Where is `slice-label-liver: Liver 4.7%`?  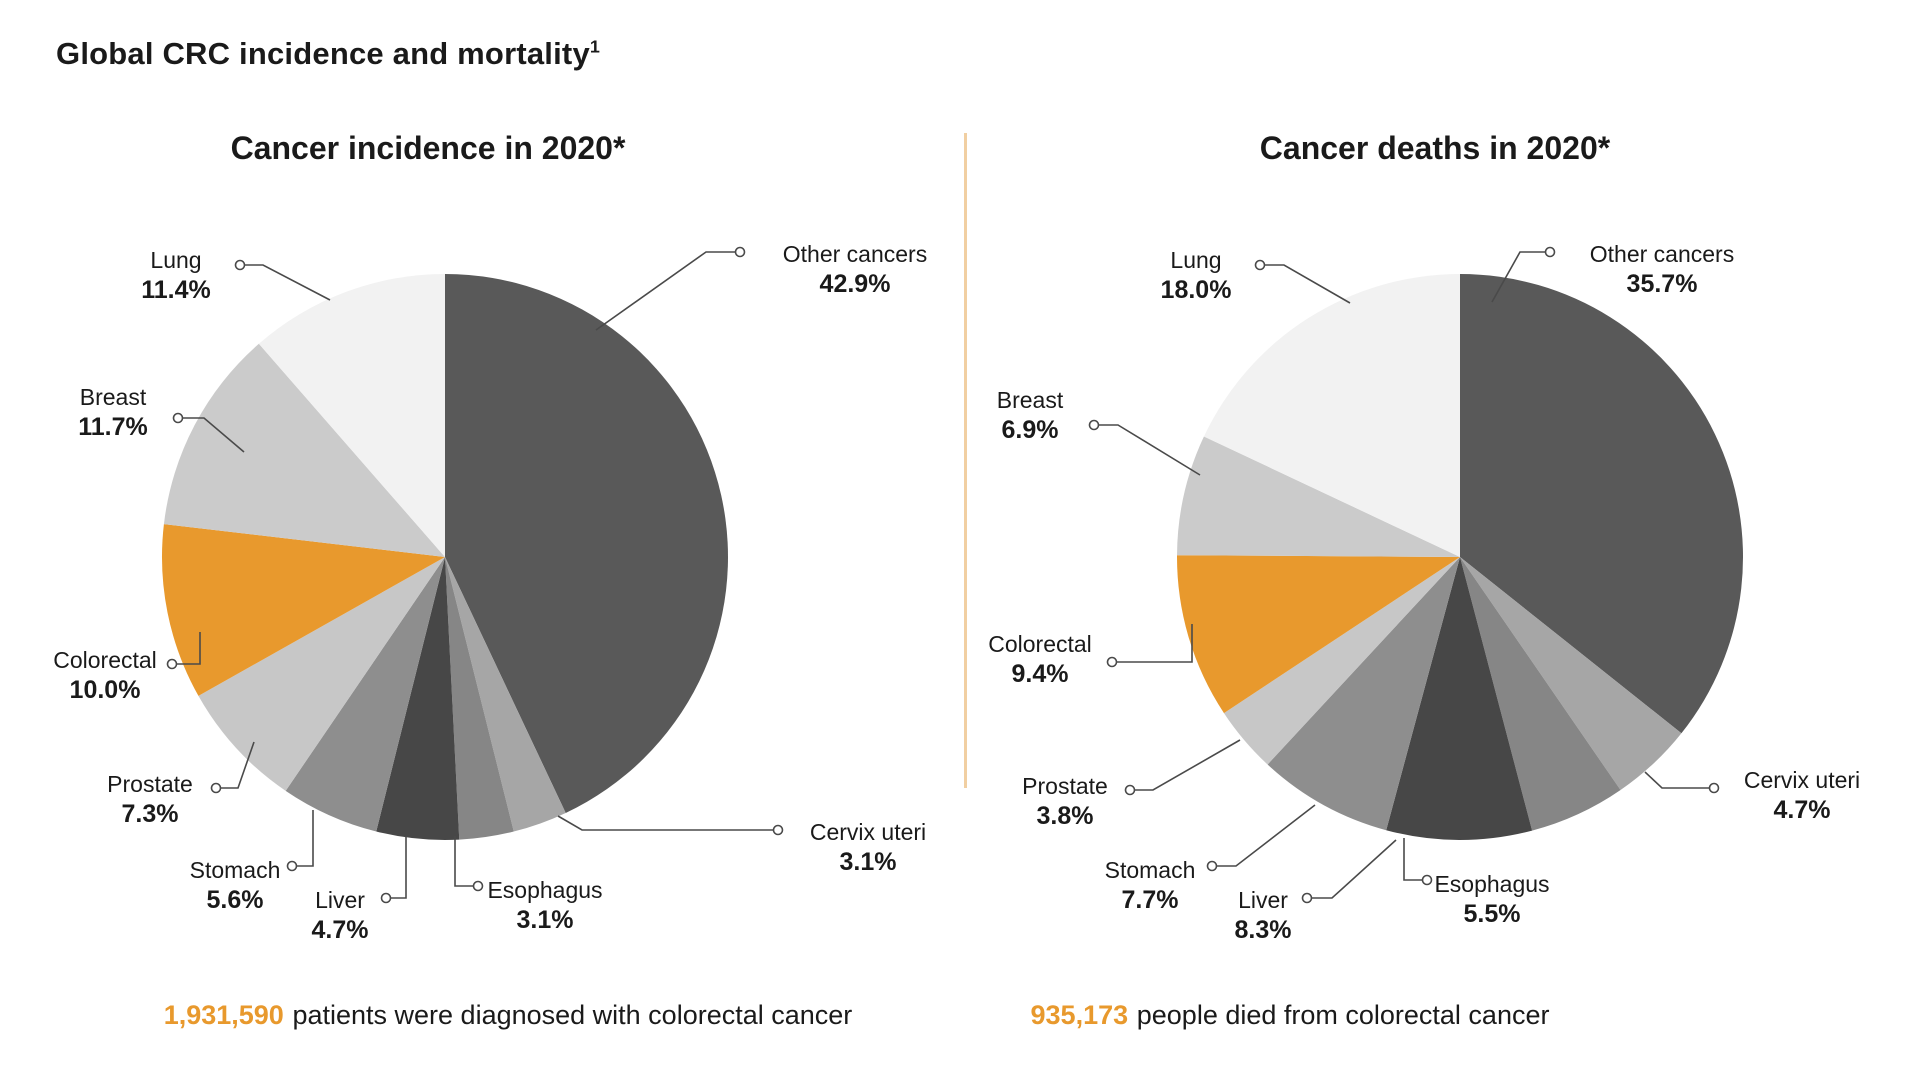
slice-label-liver: Liver 4.7% is located at coordinates (340, 916).